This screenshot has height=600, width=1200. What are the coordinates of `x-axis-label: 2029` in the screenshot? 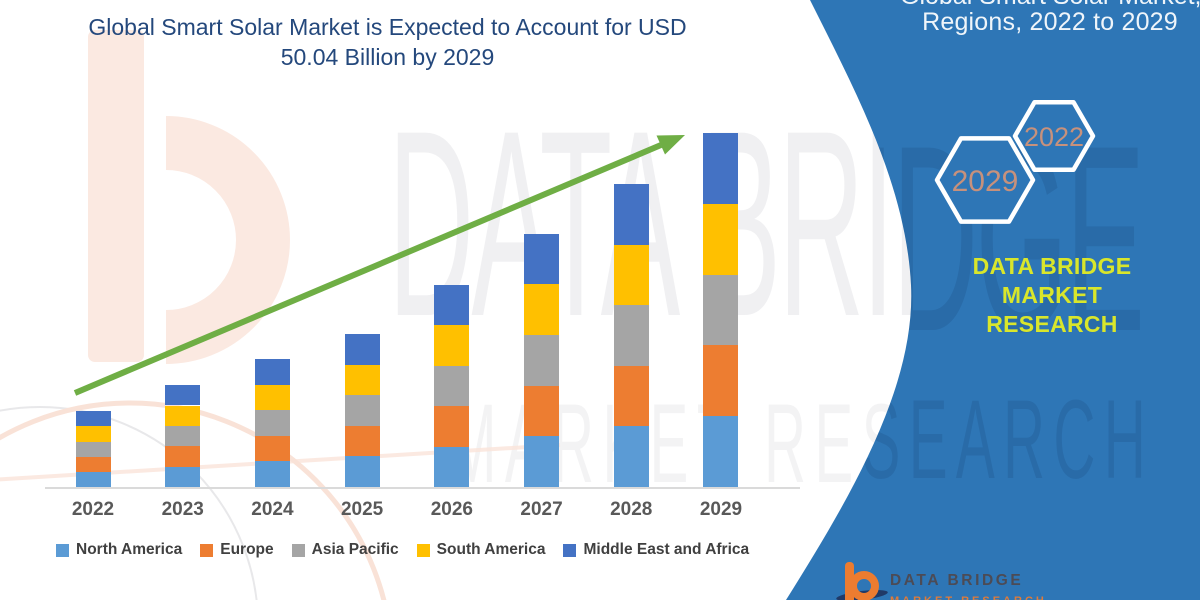 It's located at (721, 509).